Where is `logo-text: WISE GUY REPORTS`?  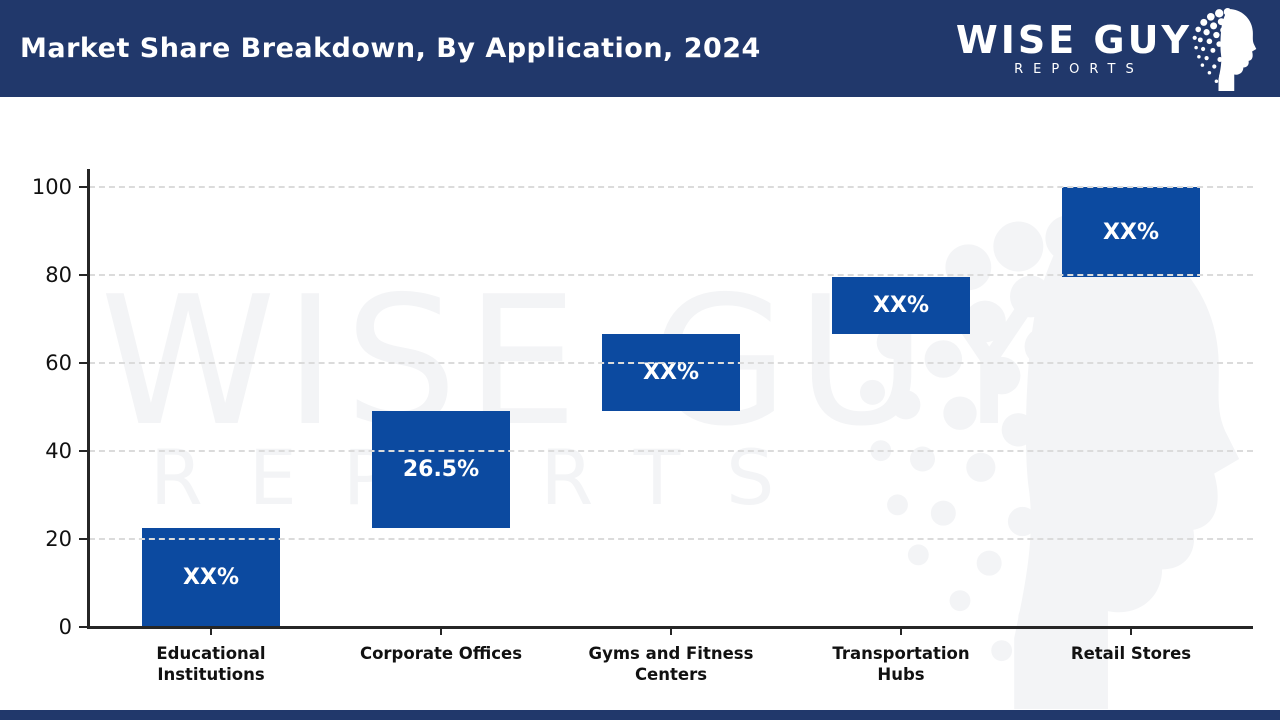
logo-text: WISE GUY REPORTS is located at coordinates (1074, 48).